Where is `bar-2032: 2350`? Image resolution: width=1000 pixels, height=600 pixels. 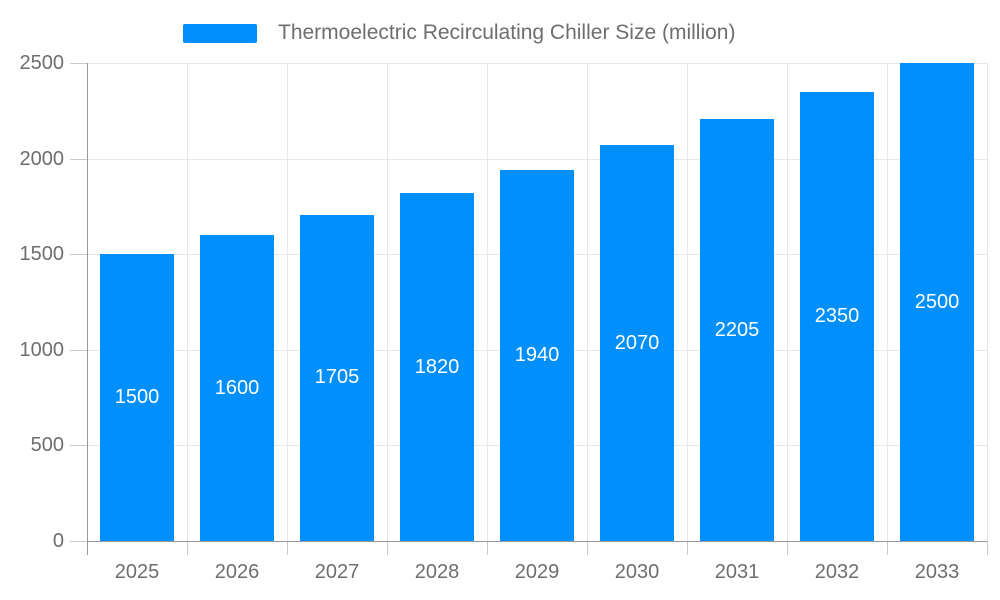
bar-2032: 2350 is located at coordinates (837, 316).